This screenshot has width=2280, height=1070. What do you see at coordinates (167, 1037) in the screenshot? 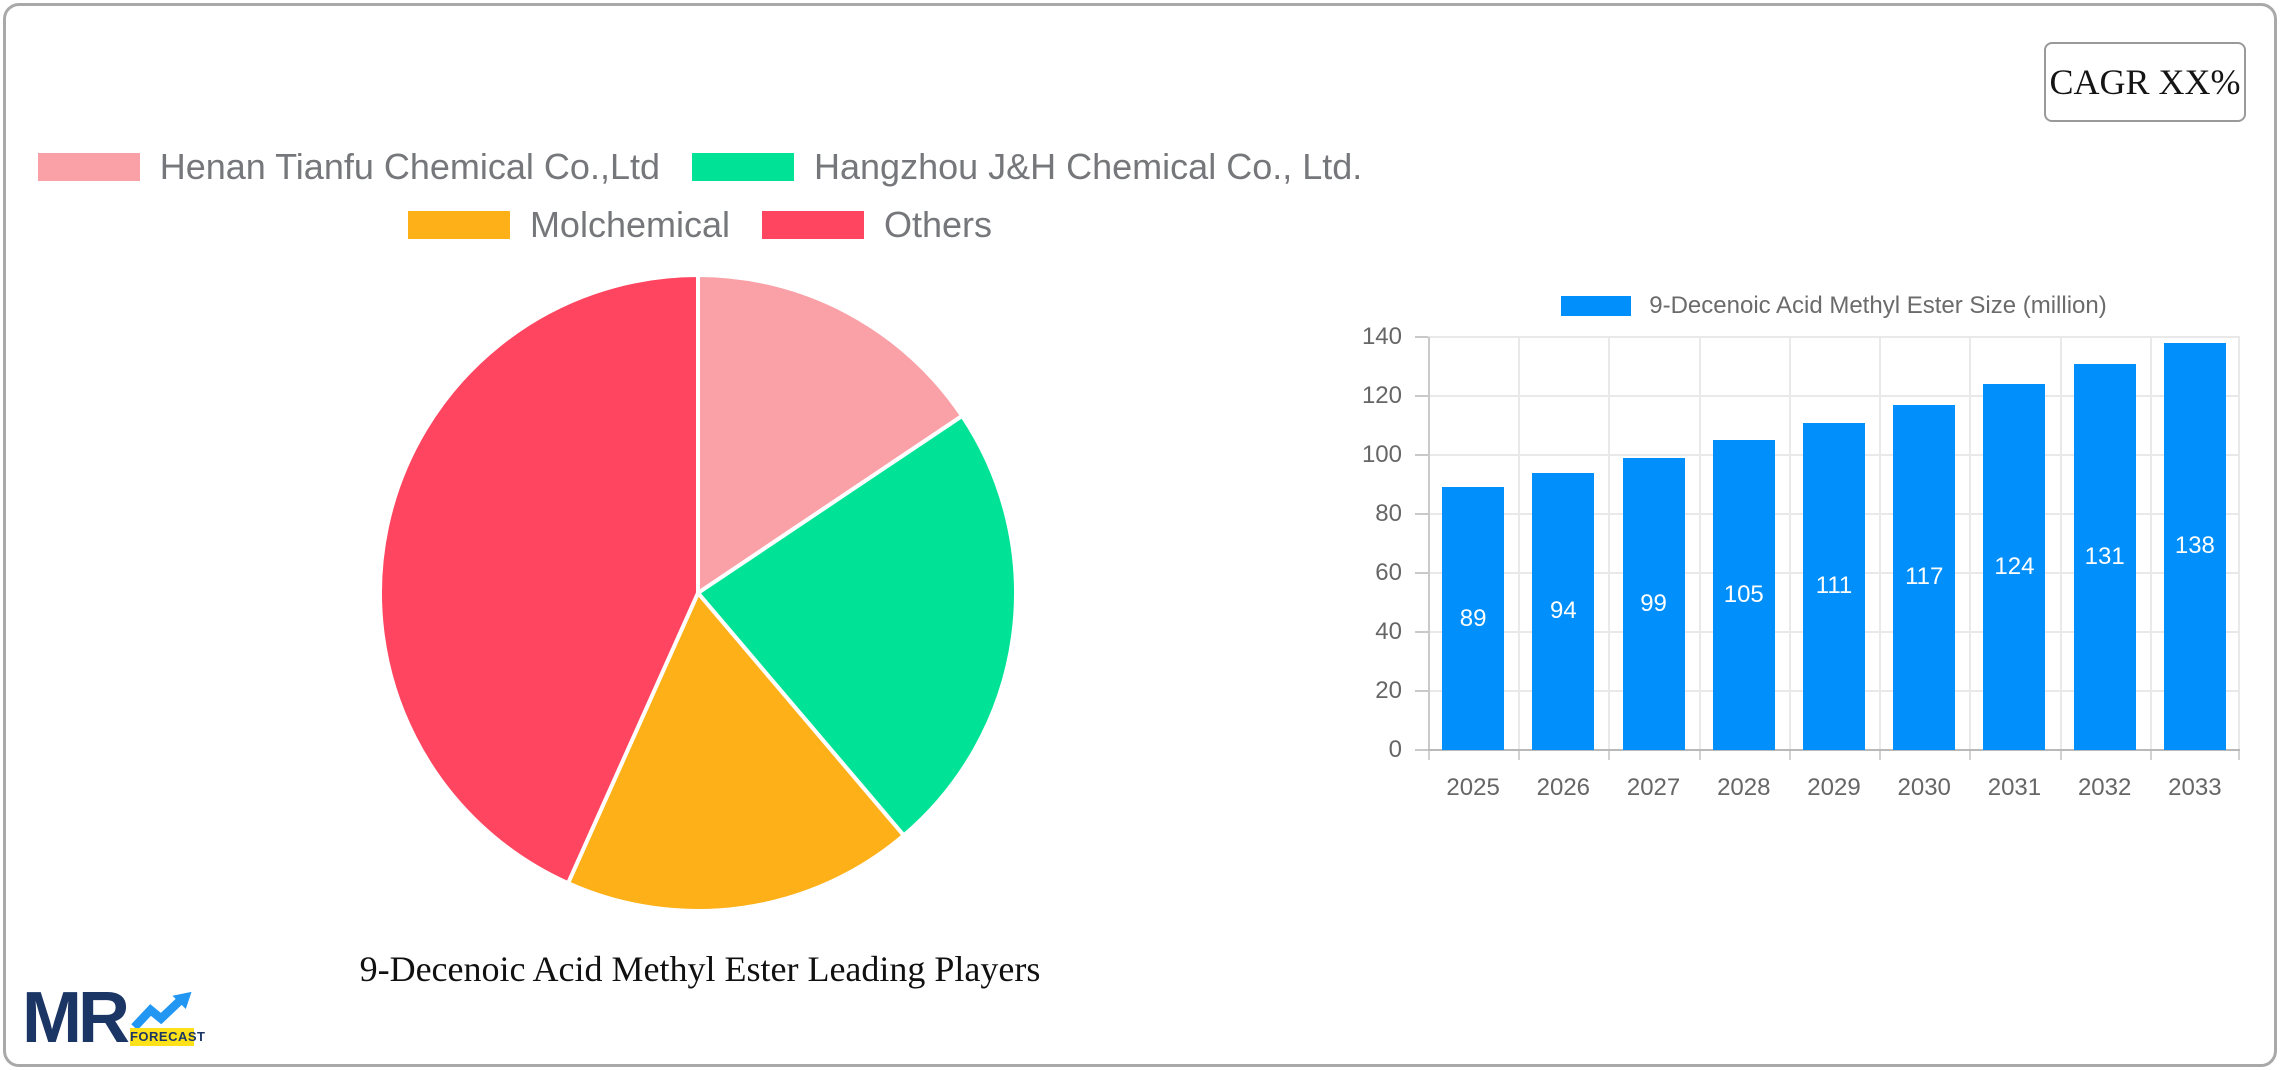
I see `logo-forecast-tag: FORECAST` at bounding box center [167, 1037].